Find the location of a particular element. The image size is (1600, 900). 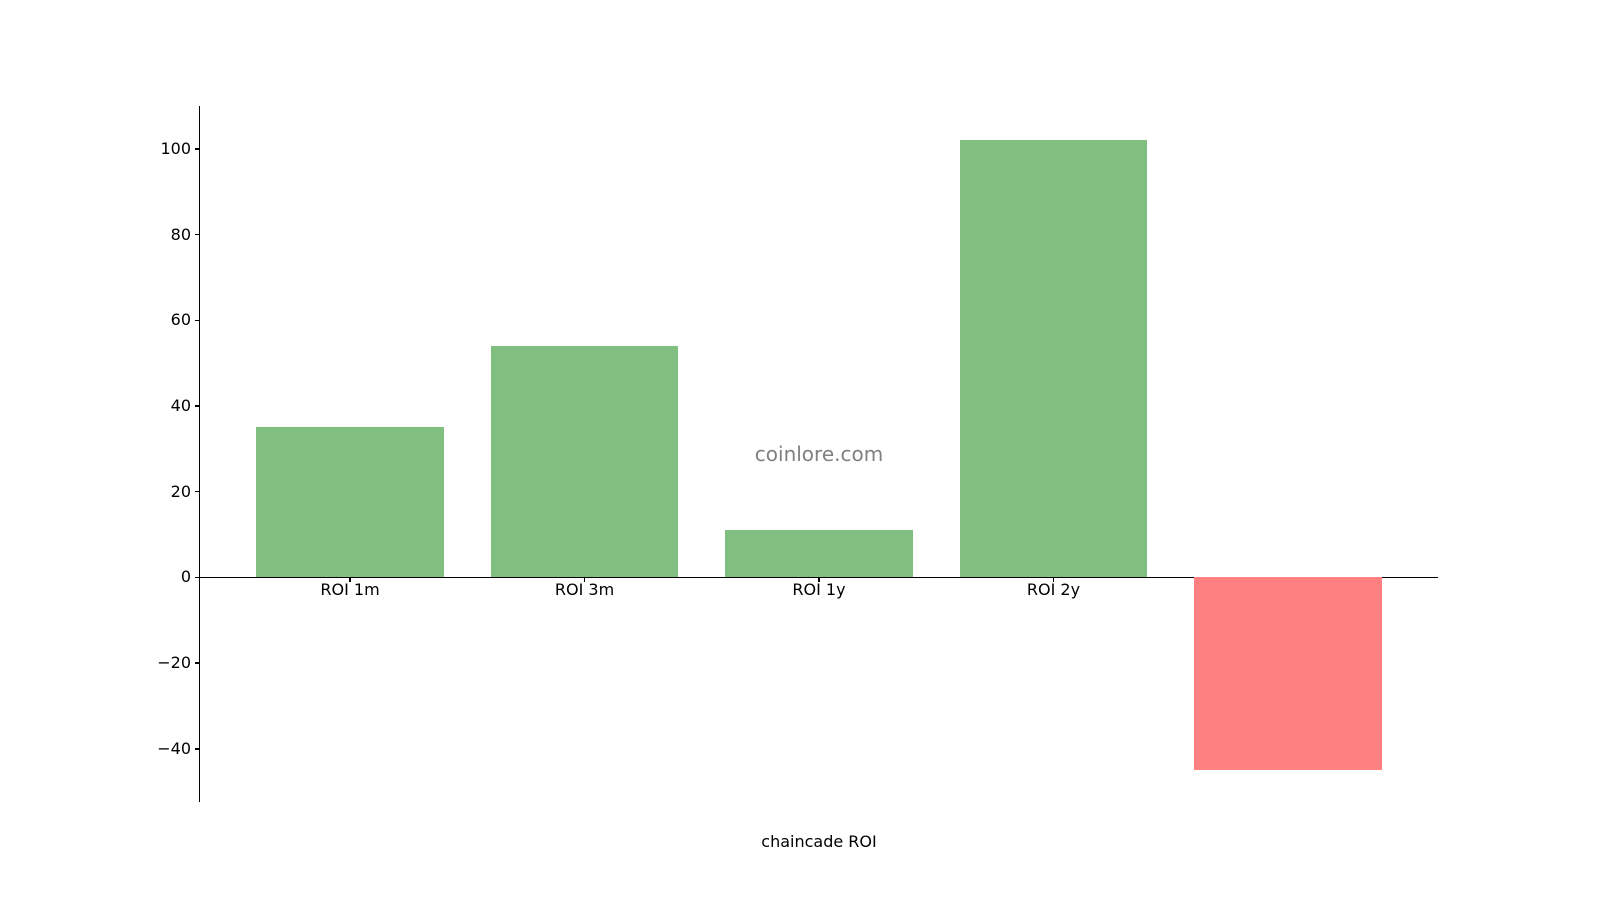

bar-roi-2y is located at coordinates (1053, 359).